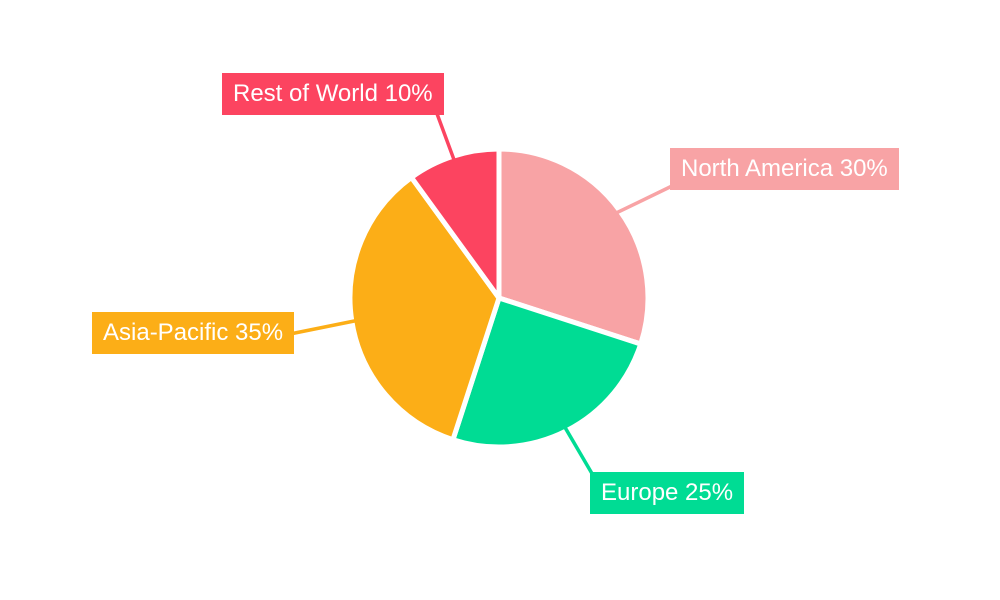 The image size is (1000, 600). What do you see at coordinates (445, 136) in the screenshot?
I see `leader-line-rest-of-world` at bounding box center [445, 136].